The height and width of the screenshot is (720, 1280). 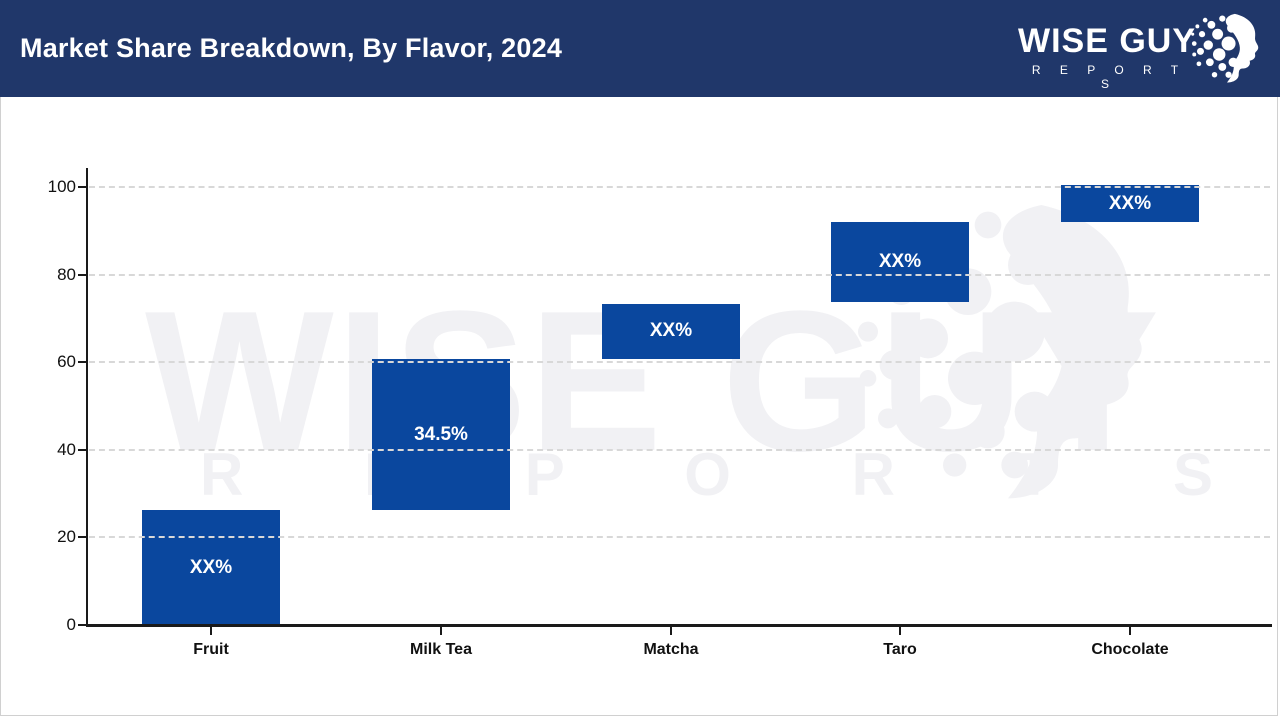 I want to click on logo-wordmark: WISE GUY, so click(x=1107, y=41).